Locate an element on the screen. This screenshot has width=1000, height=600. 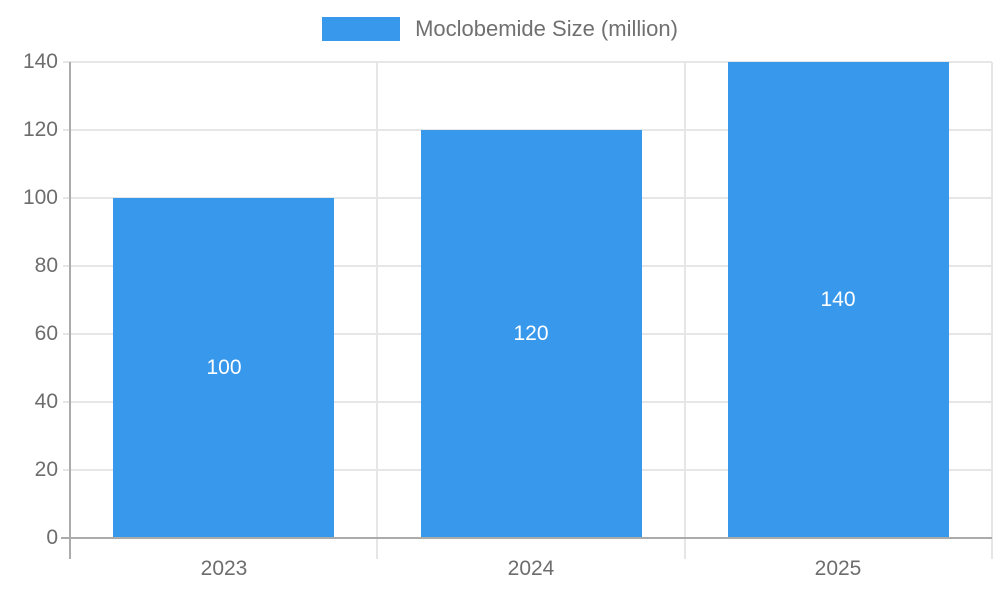
x-axis-tick-label: 2024 is located at coordinates (531, 568).